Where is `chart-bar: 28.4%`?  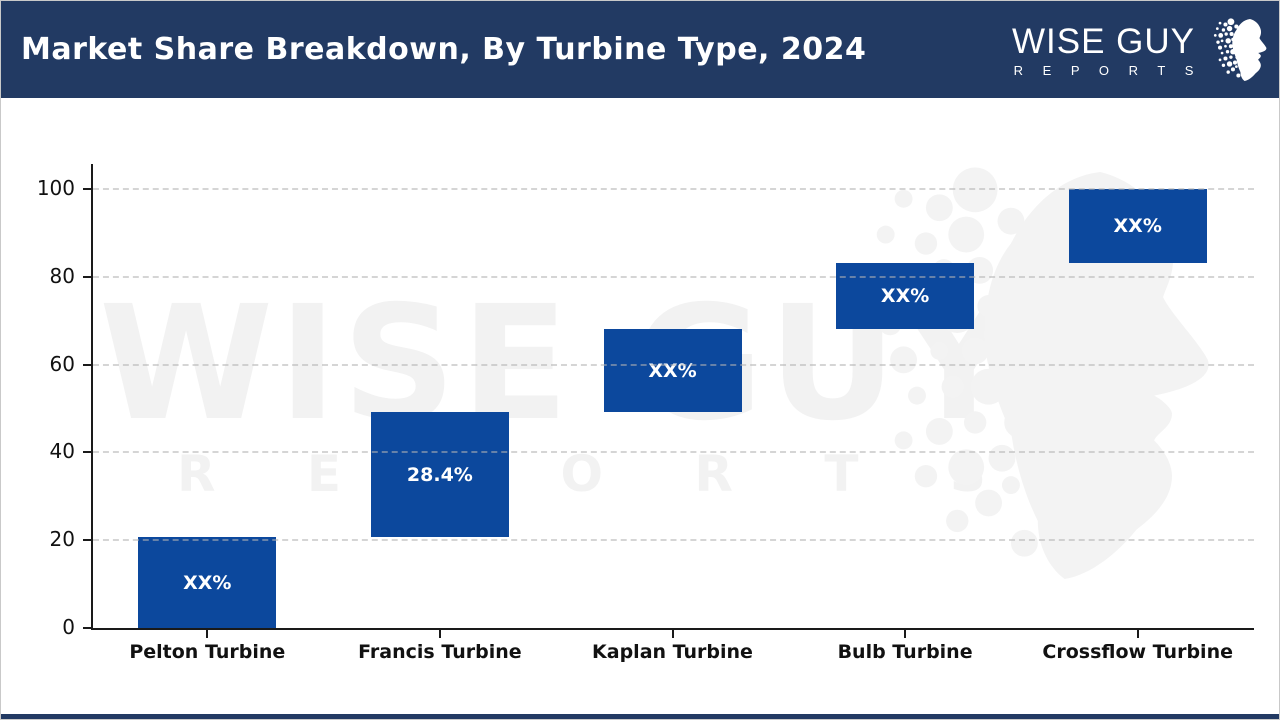 chart-bar: 28.4% is located at coordinates (439, 475).